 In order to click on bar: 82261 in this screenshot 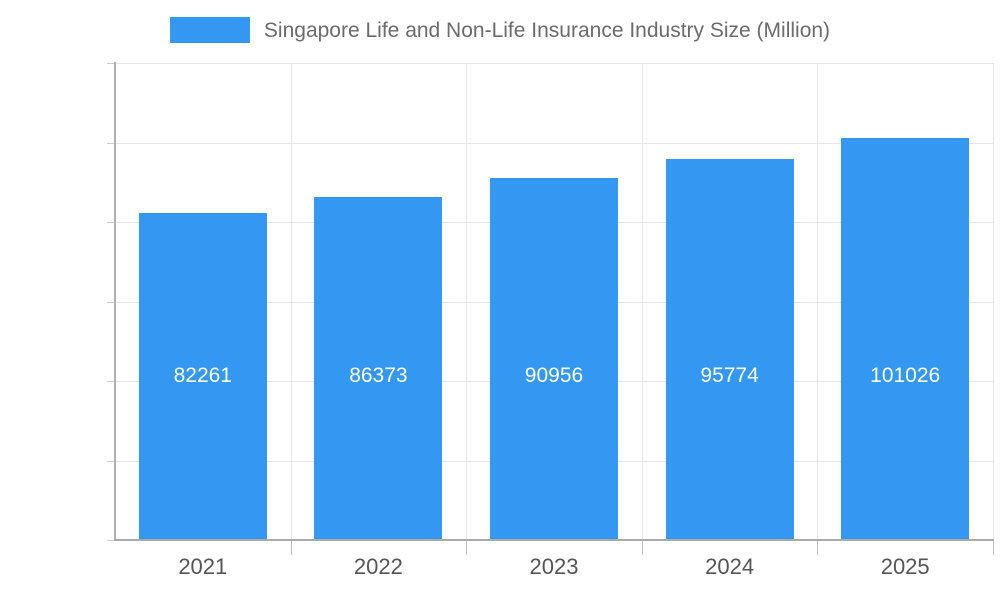, I will do `click(202, 376)`.